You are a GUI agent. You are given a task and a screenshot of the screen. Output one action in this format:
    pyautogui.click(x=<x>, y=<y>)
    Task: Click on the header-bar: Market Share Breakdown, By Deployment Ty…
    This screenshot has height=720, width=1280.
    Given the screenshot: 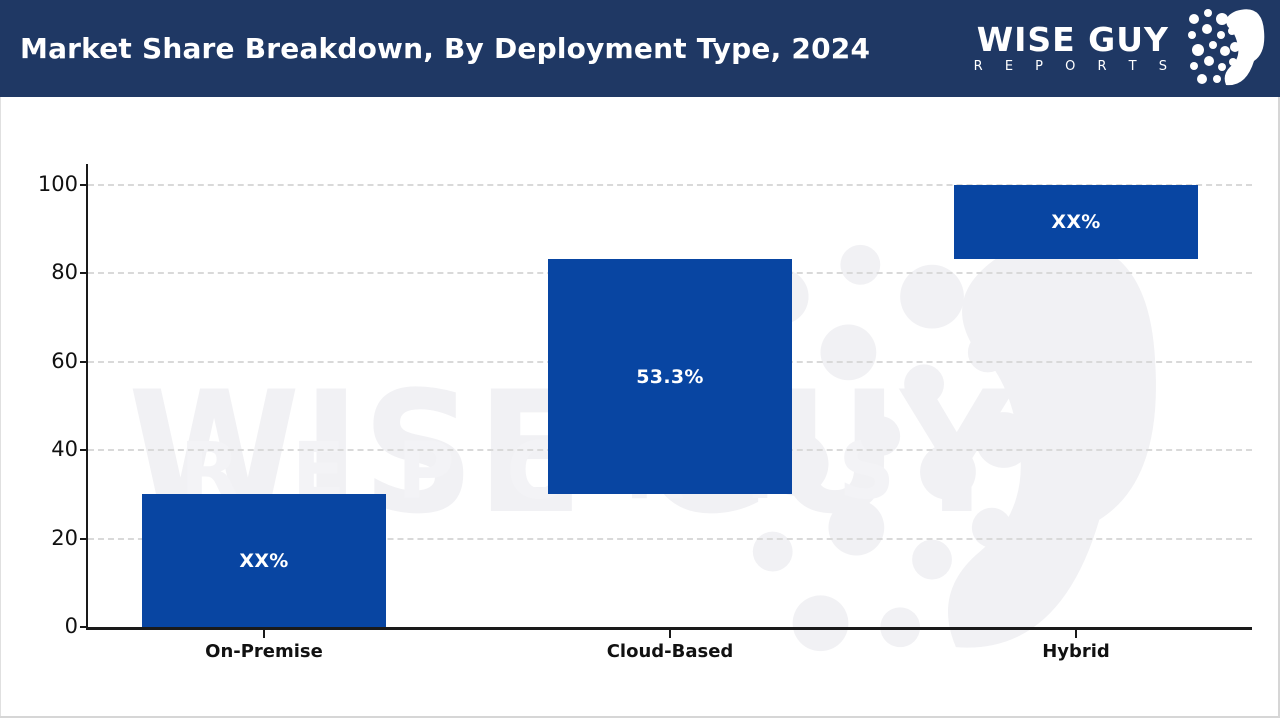 What is the action you would take?
    pyautogui.click(x=640, y=48)
    